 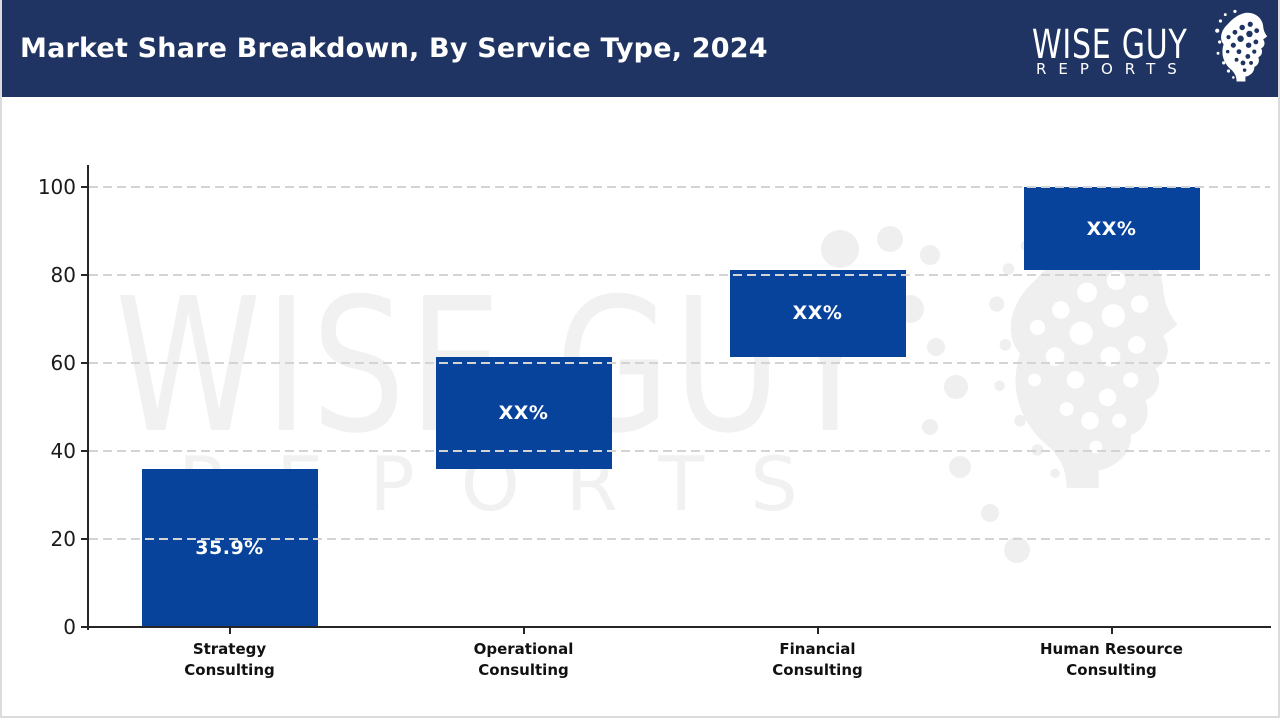 What do you see at coordinates (523, 649) in the screenshot?
I see `x-axis-category-line: Operational` at bounding box center [523, 649].